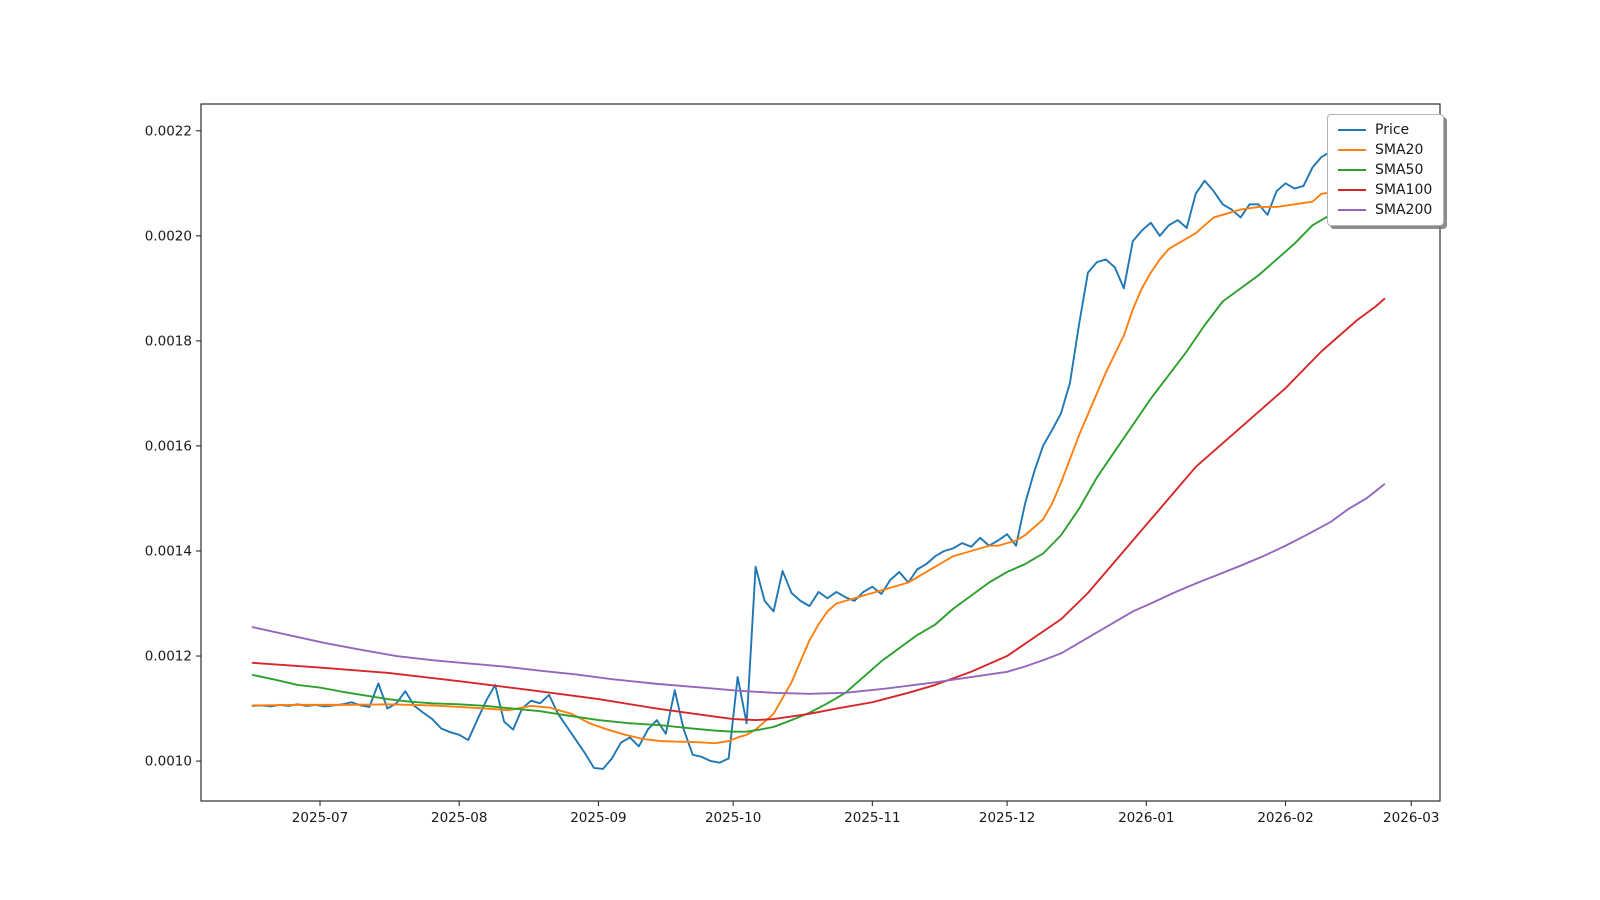  Describe the element at coordinates (1404, 210) in the screenshot. I see `legend-label: SMA200` at that location.